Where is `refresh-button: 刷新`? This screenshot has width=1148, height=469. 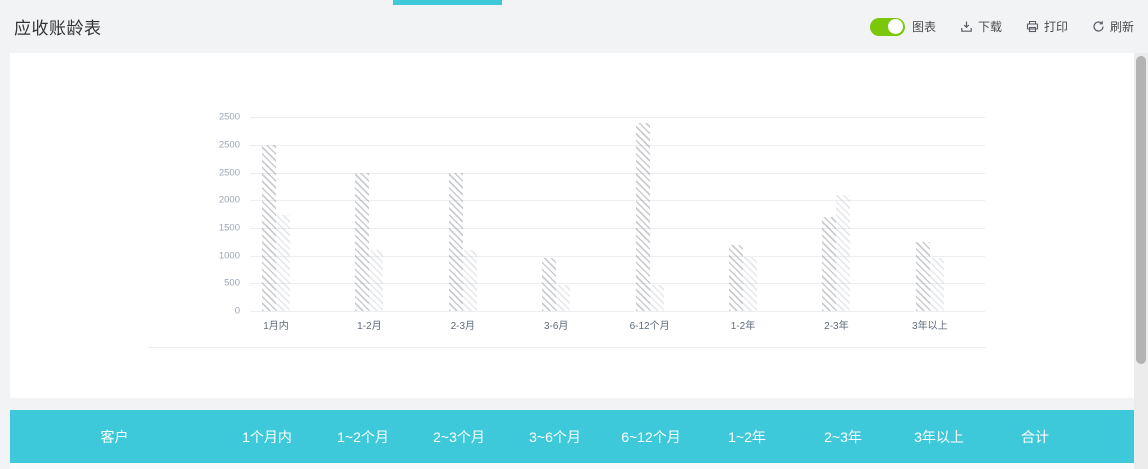 refresh-button: 刷新 is located at coordinates (1113, 26).